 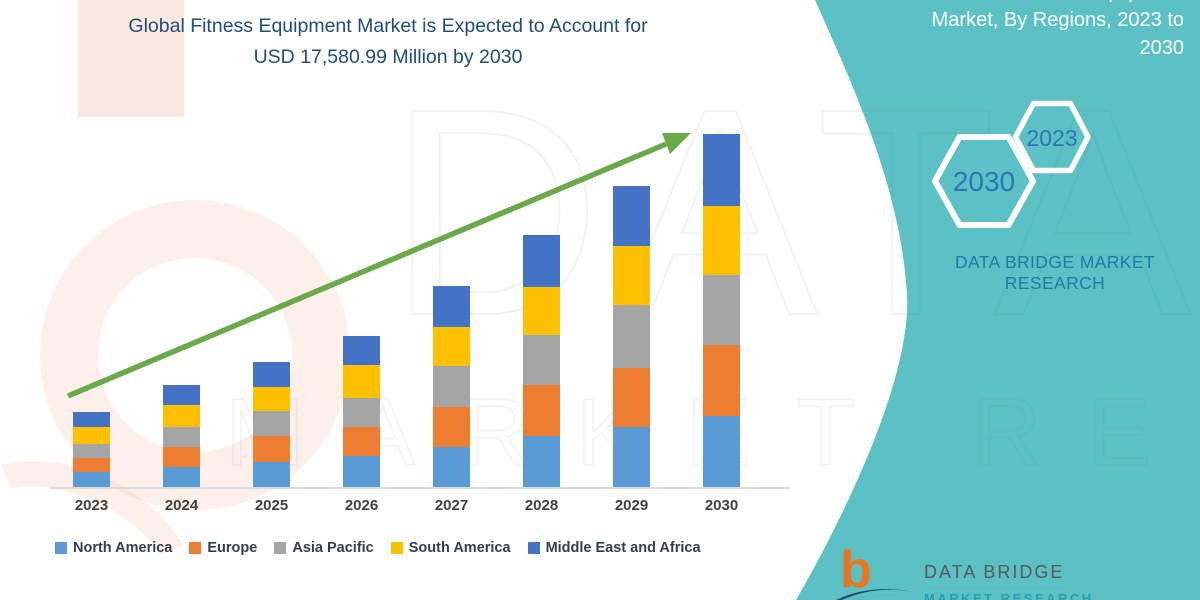 What do you see at coordinates (994, 572) in the screenshot?
I see `footer-brand-name: DATA BRIDGE` at bounding box center [994, 572].